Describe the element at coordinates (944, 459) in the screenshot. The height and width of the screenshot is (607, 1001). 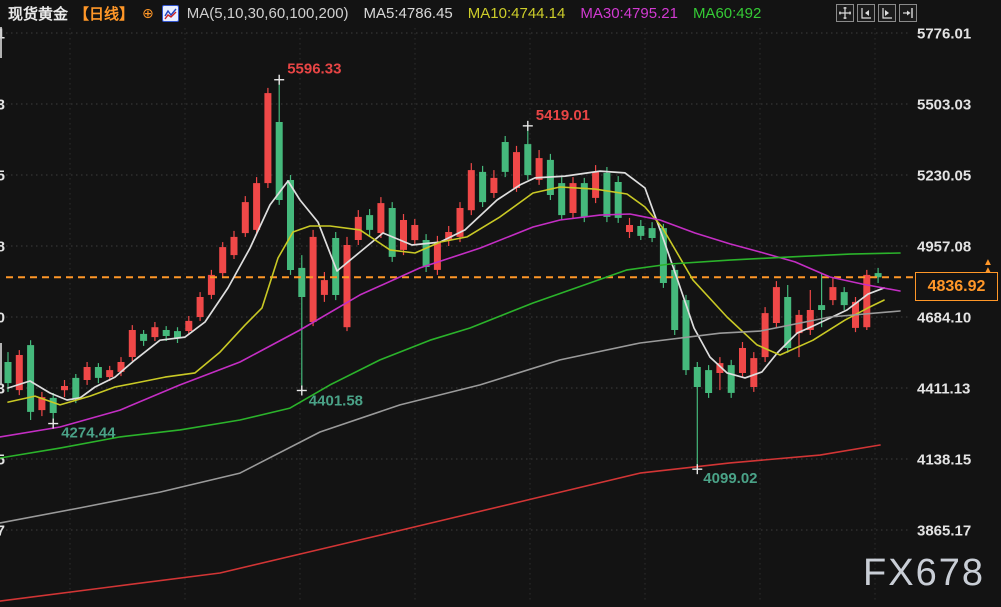
I see `y-axis-label: 4138.15` at that location.